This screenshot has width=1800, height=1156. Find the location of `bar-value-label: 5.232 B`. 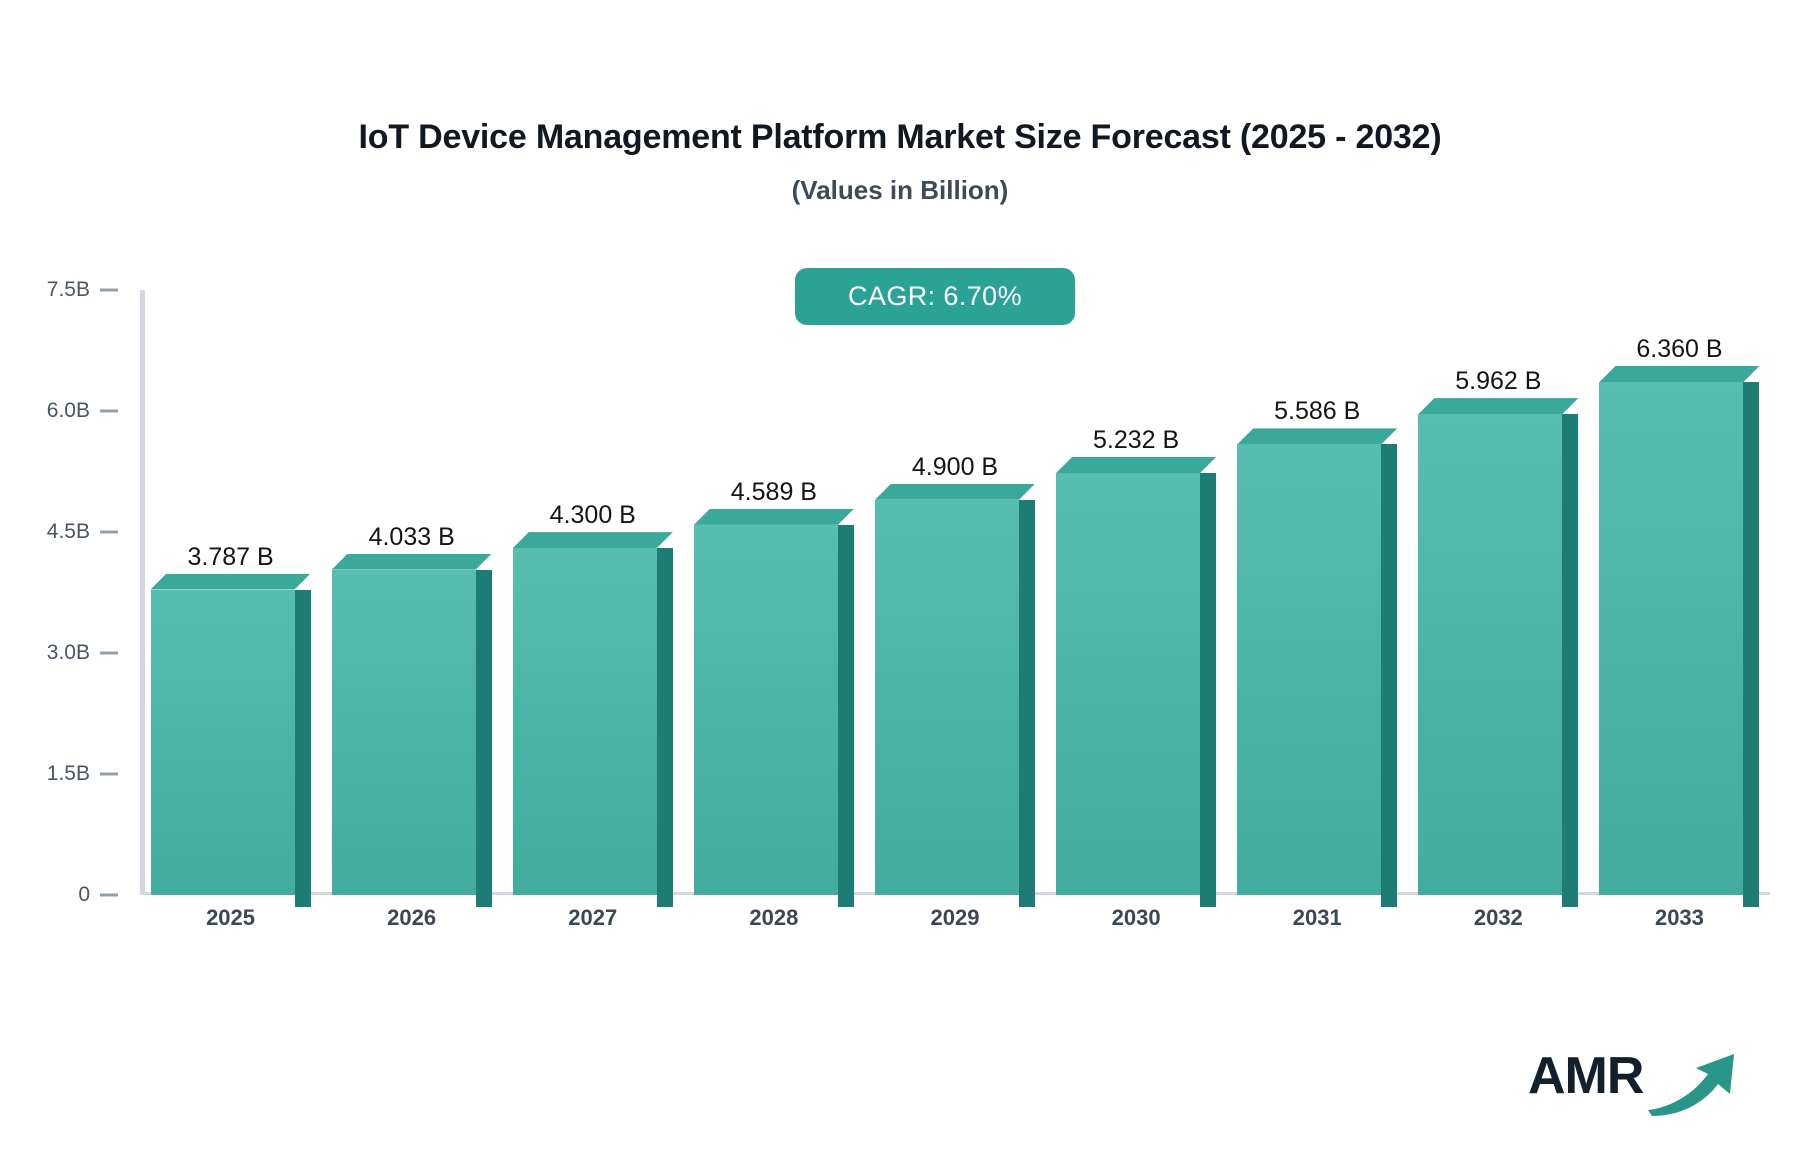

bar-value-label: 5.232 B is located at coordinates (1136, 439).